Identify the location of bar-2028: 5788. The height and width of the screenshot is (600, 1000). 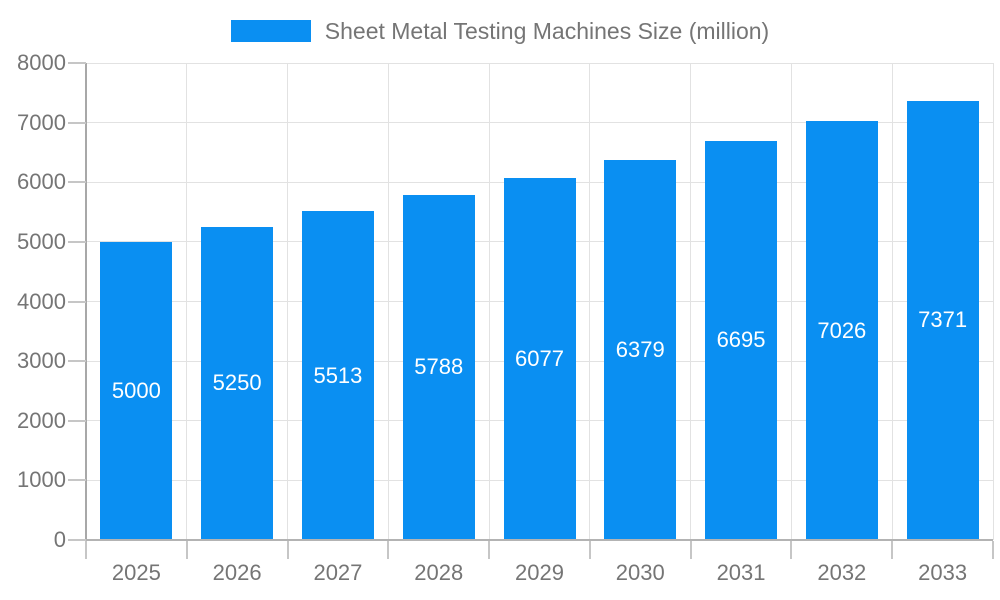
(438, 367).